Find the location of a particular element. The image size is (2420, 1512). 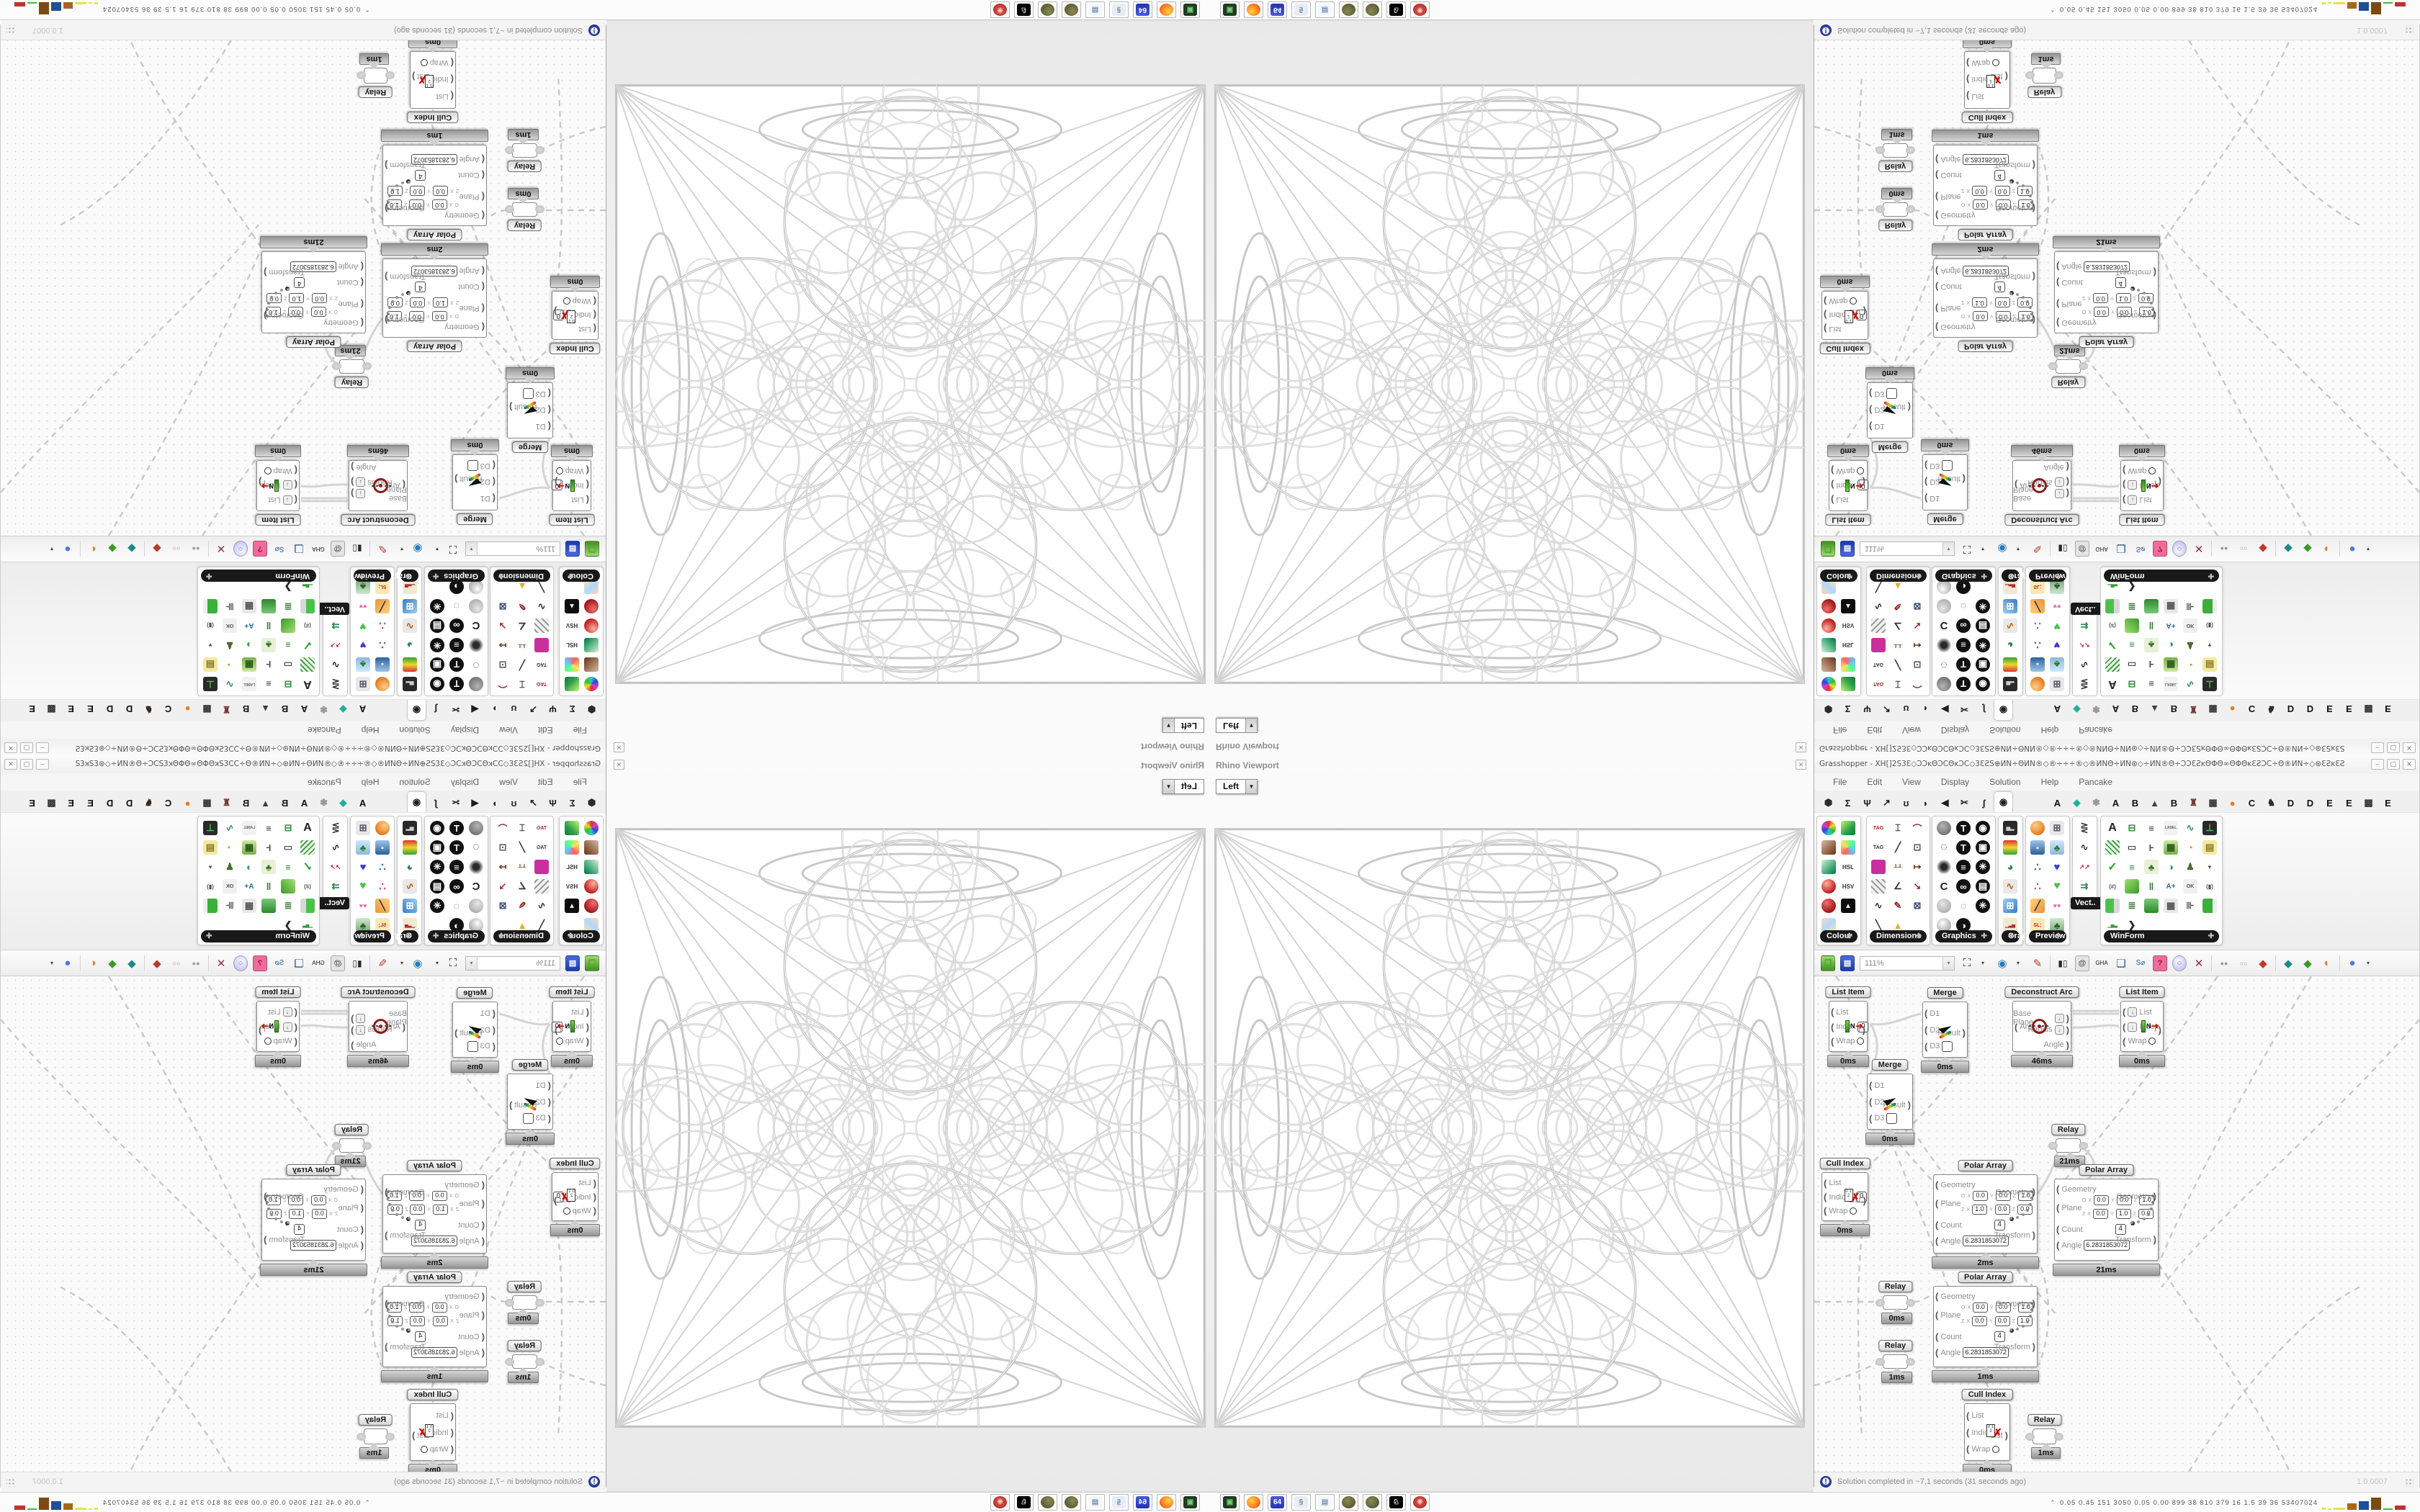

ribbon-component-icon: ▦ is located at coordinates (249, 847).